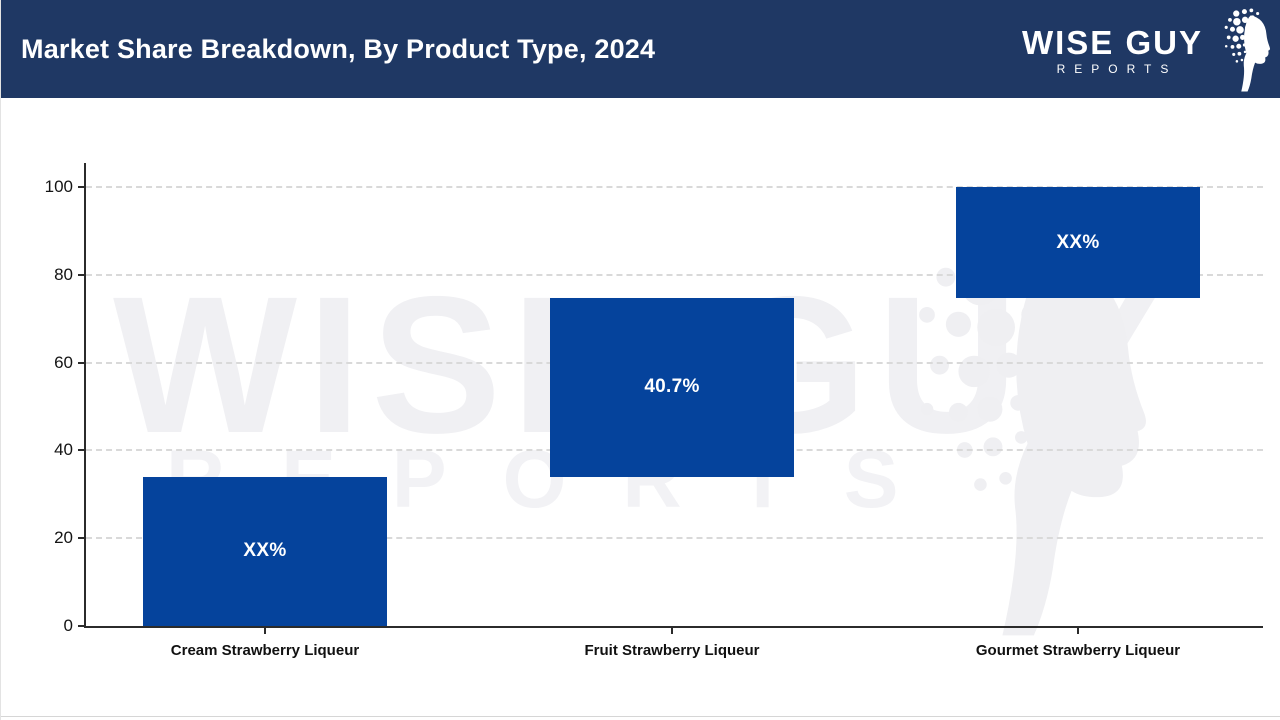 This screenshot has width=1280, height=720. What do you see at coordinates (1247, 50) in the screenshot?
I see `dotted-head-icon` at bounding box center [1247, 50].